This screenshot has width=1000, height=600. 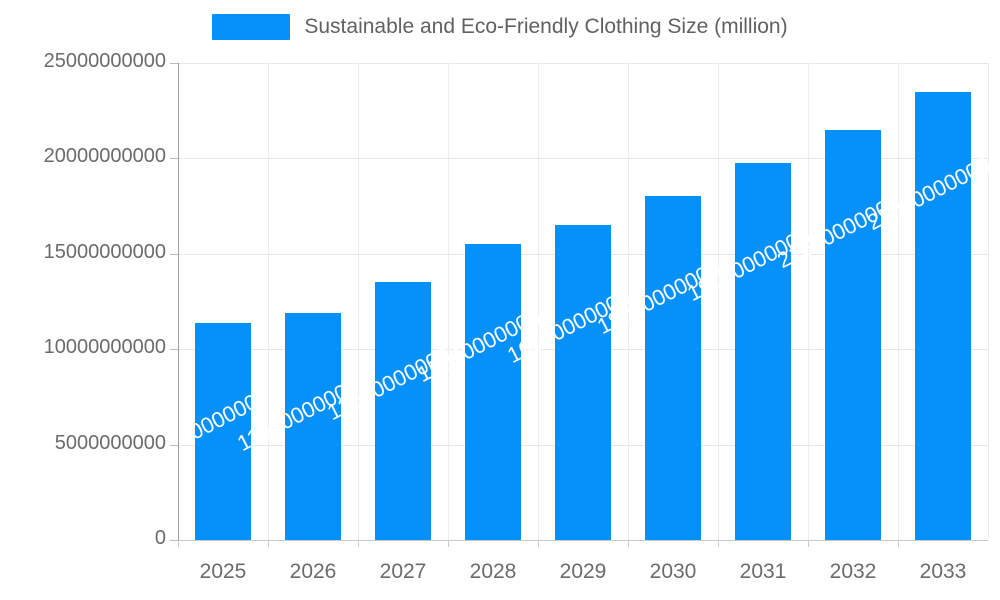 What do you see at coordinates (493, 571) in the screenshot?
I see `x-tick-label-2028: 2028` at bounding box center [493, 571].